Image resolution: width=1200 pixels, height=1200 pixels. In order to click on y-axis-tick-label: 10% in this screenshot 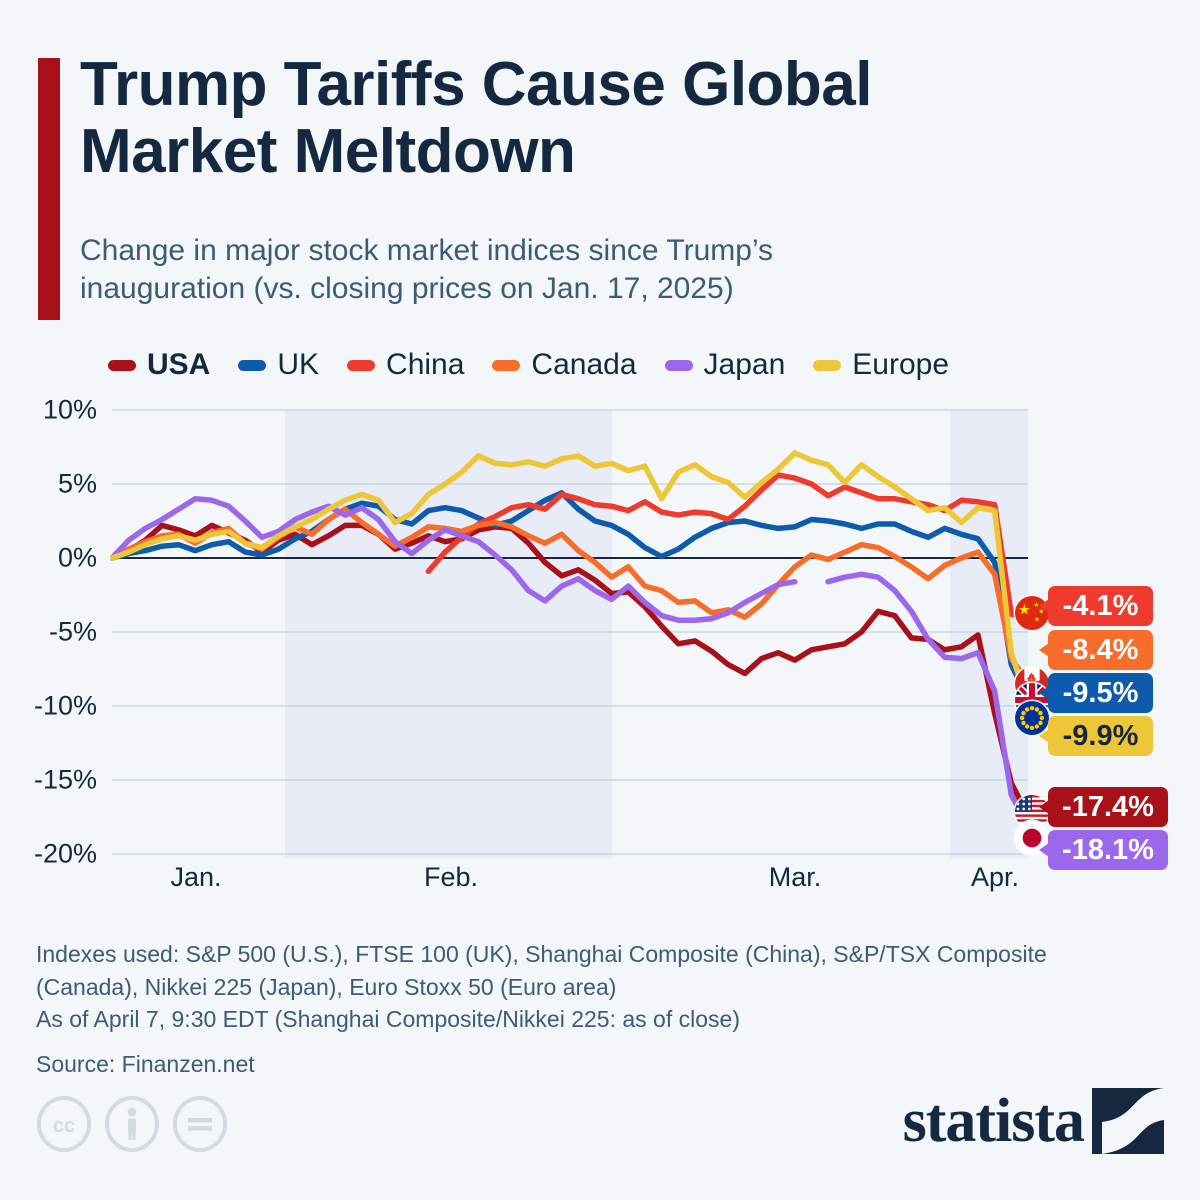, I will do `click(69, 409)`.